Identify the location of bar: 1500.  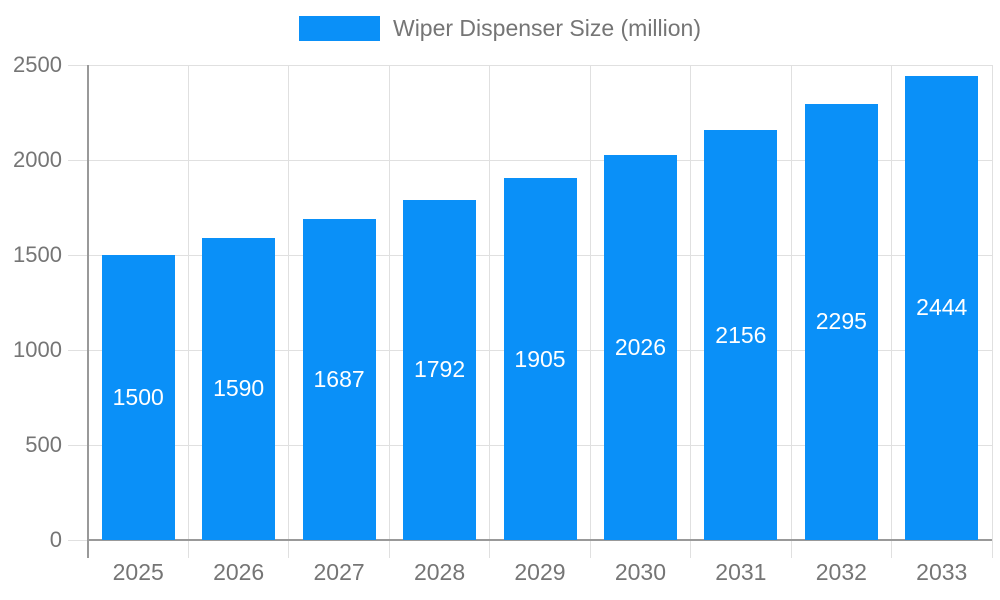
(138, 397).